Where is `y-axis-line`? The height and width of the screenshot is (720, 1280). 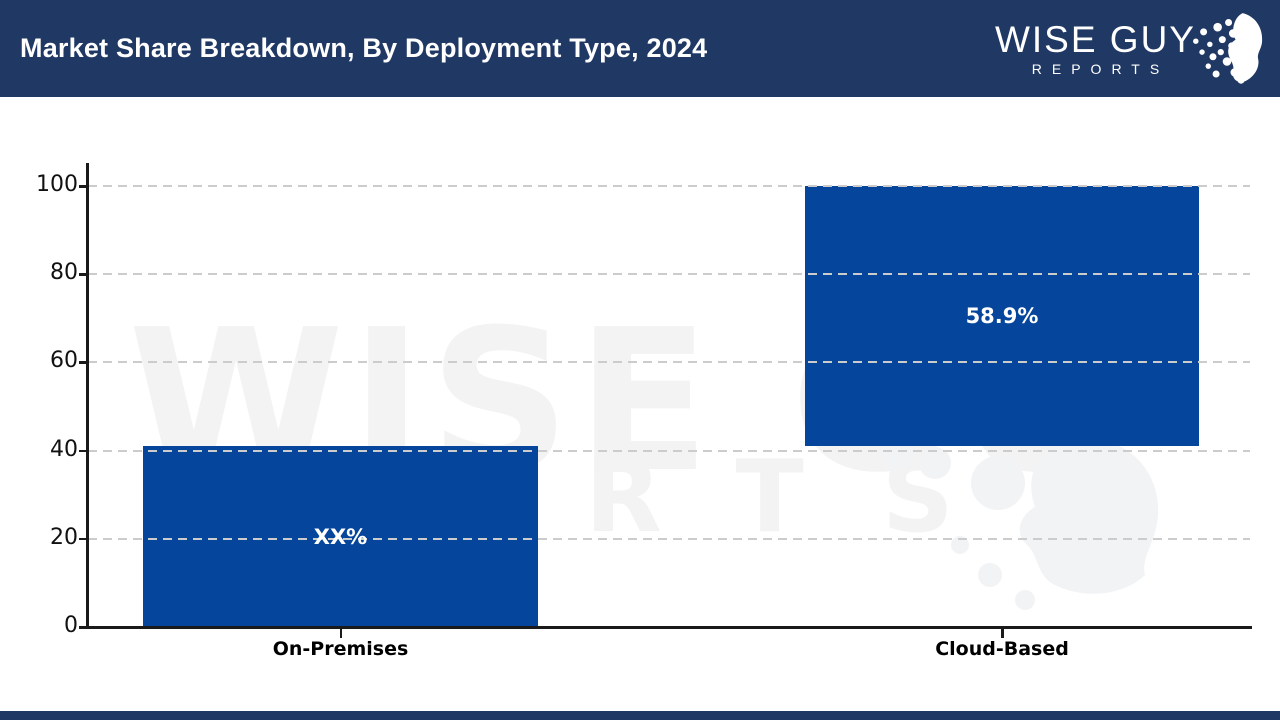 y-axis-line is located at coordinates (87, 395).